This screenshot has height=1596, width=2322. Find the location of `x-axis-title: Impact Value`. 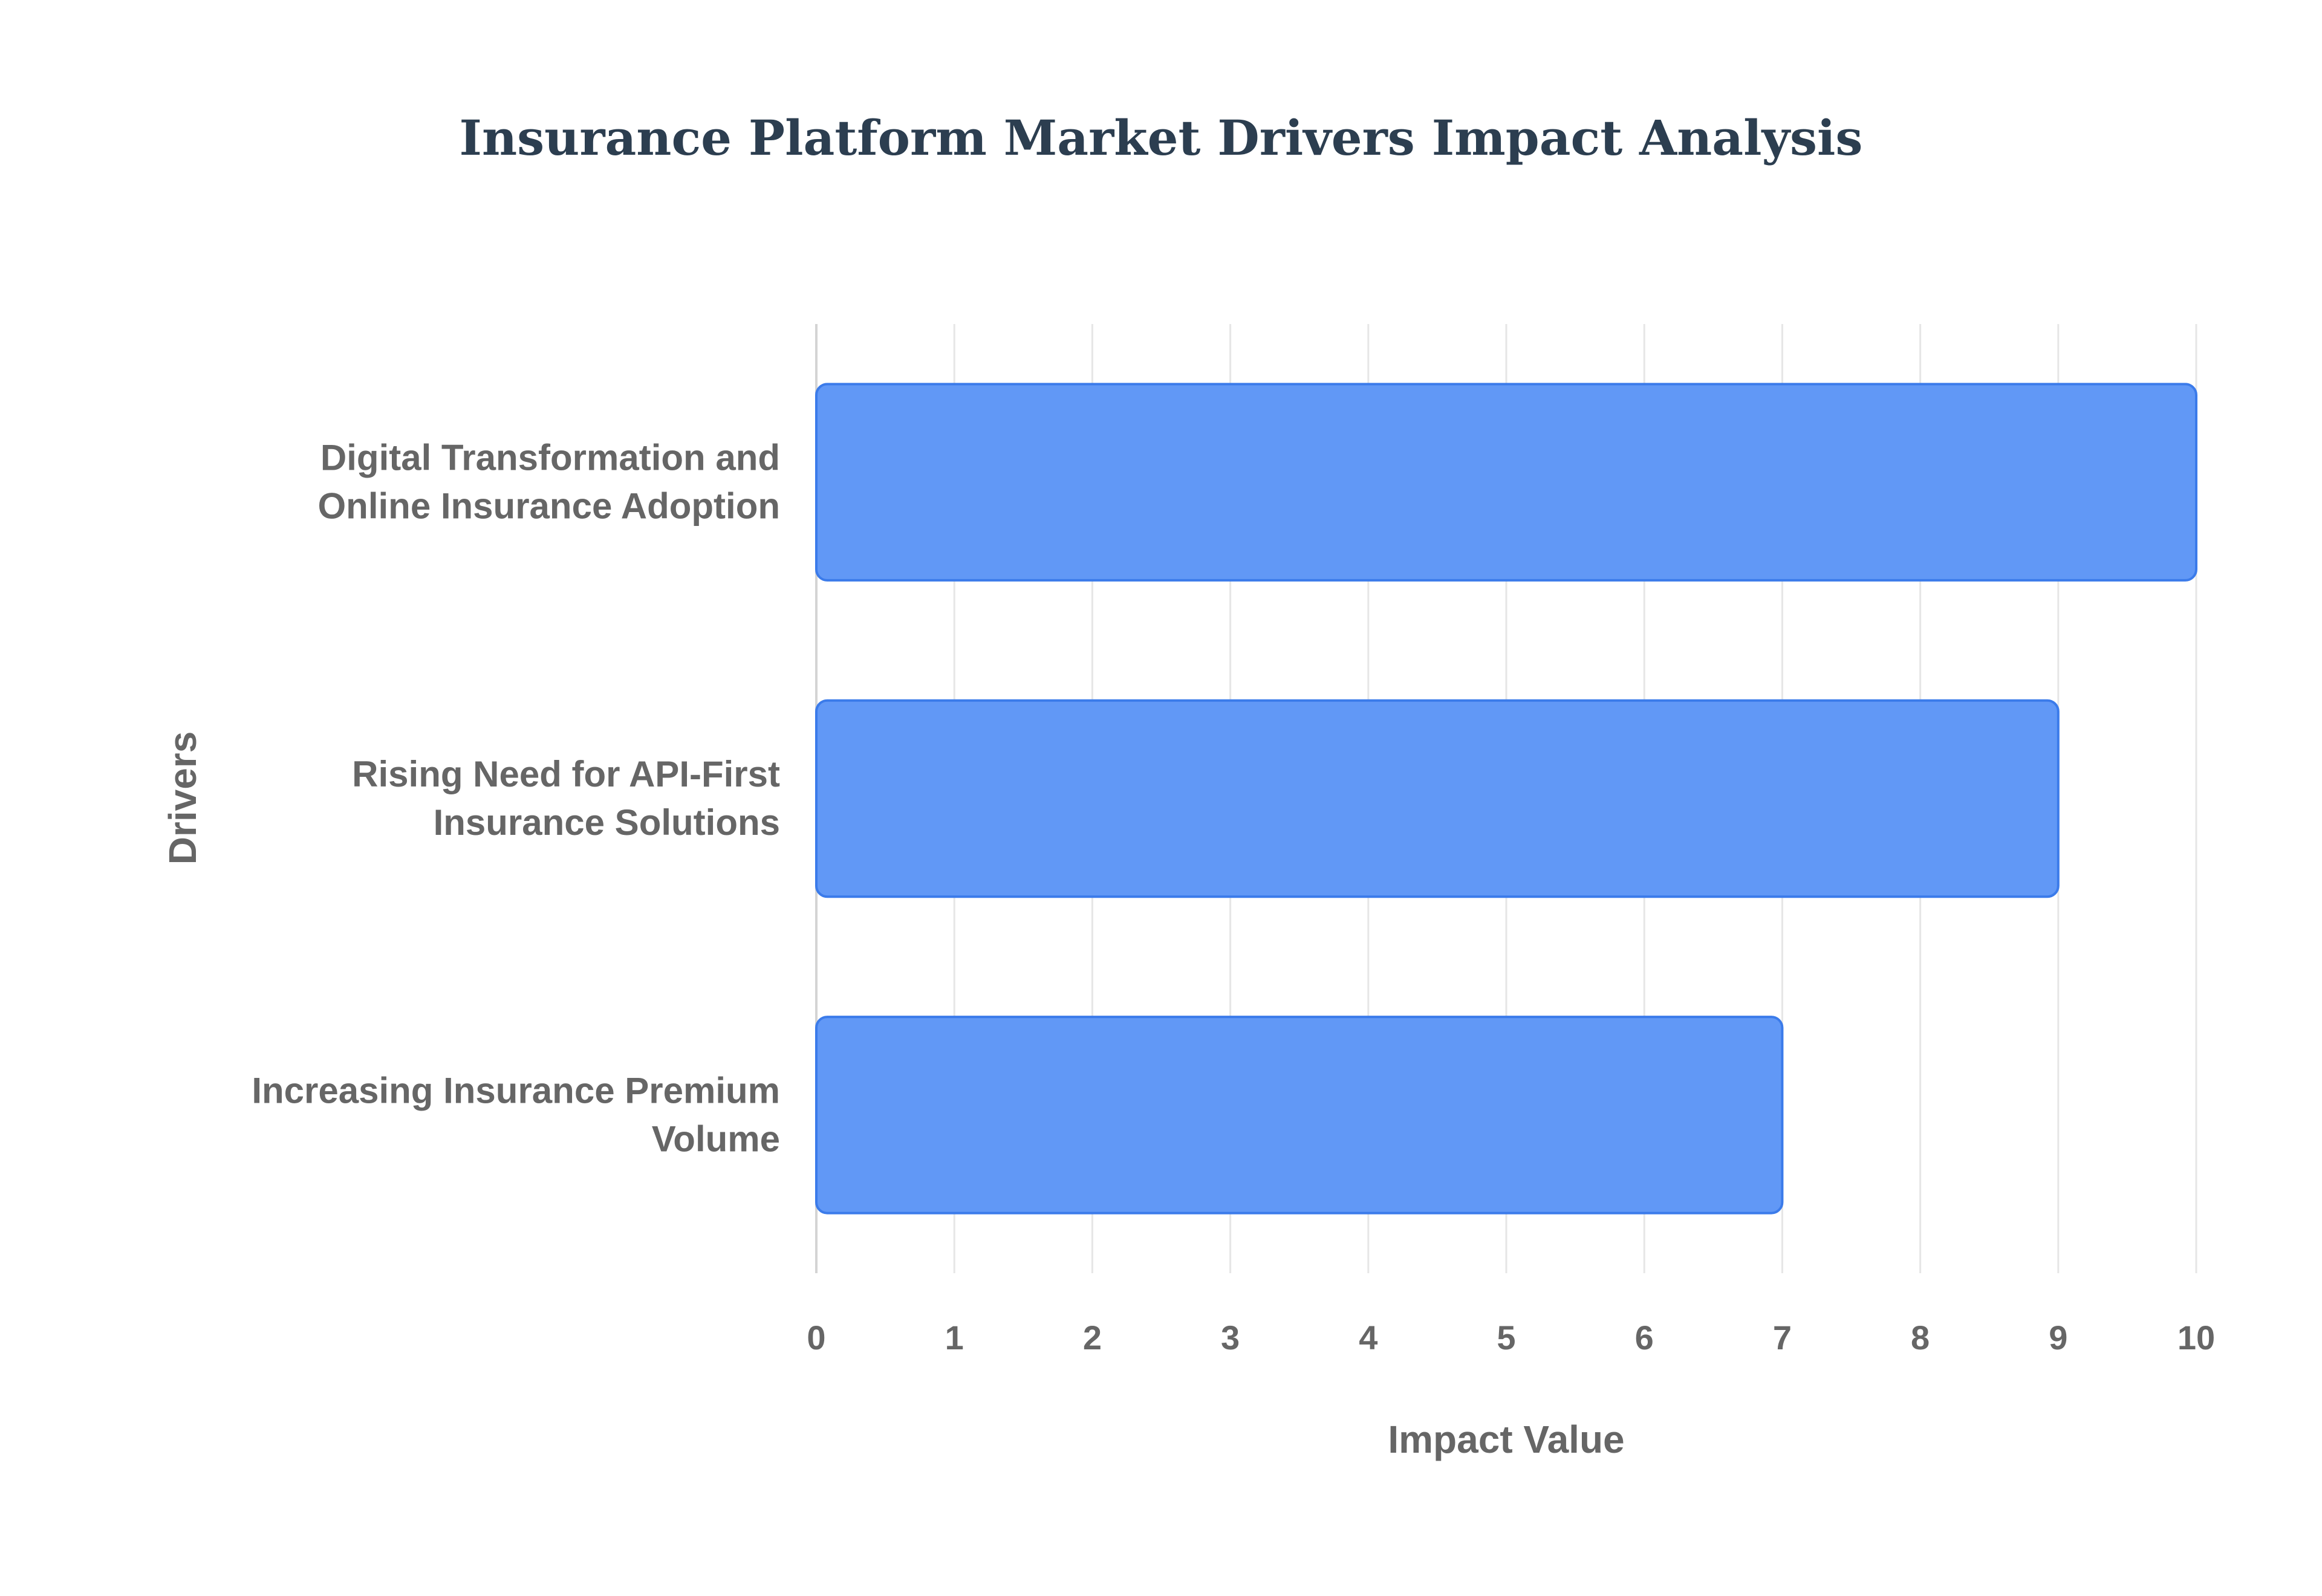

x-axis-title: Impact Value is located at coordinates (1506, 1439).